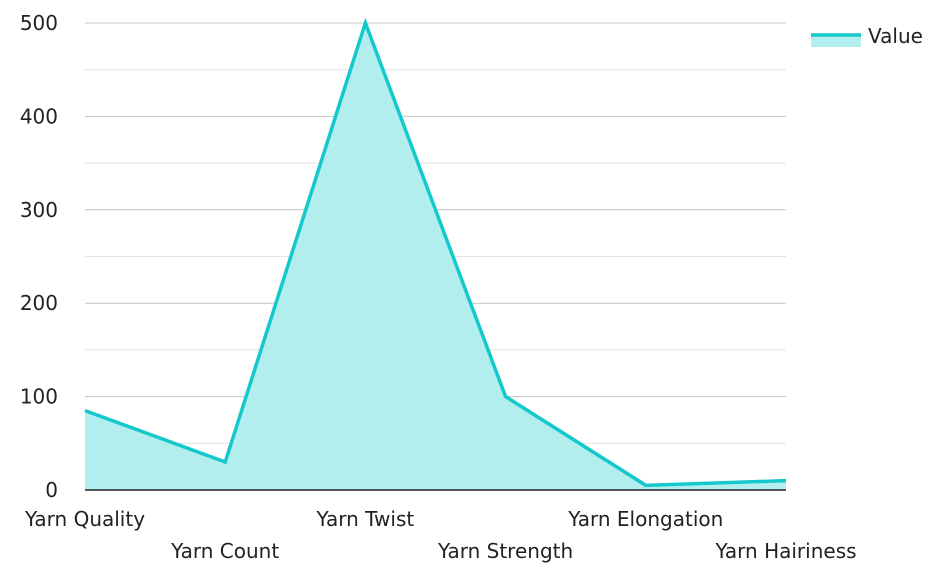 This screenshot has height=564, width=935. I want to click on legend-label-value: Value, so click(895, 36).